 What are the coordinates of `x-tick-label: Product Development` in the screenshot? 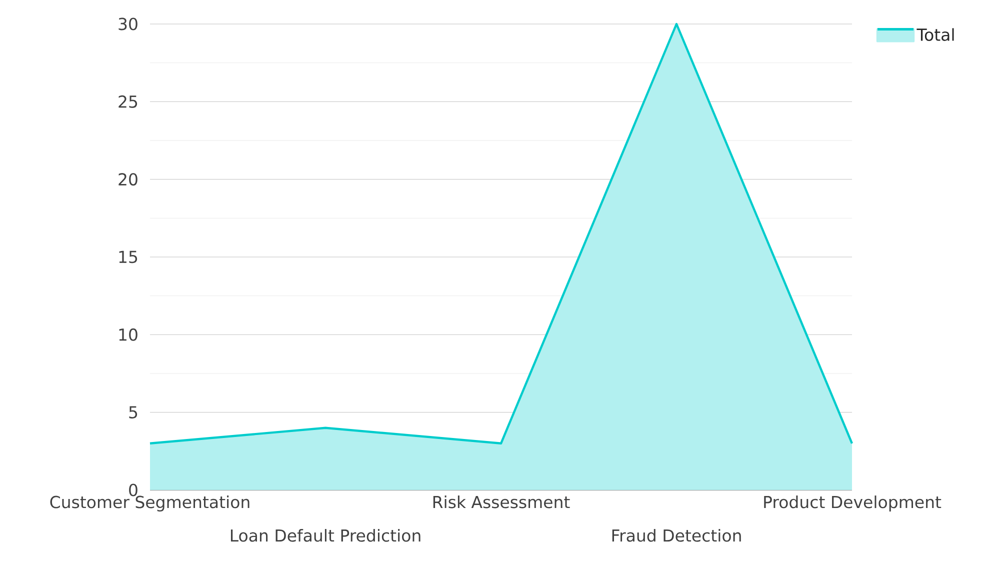 It's located at (853, 504).